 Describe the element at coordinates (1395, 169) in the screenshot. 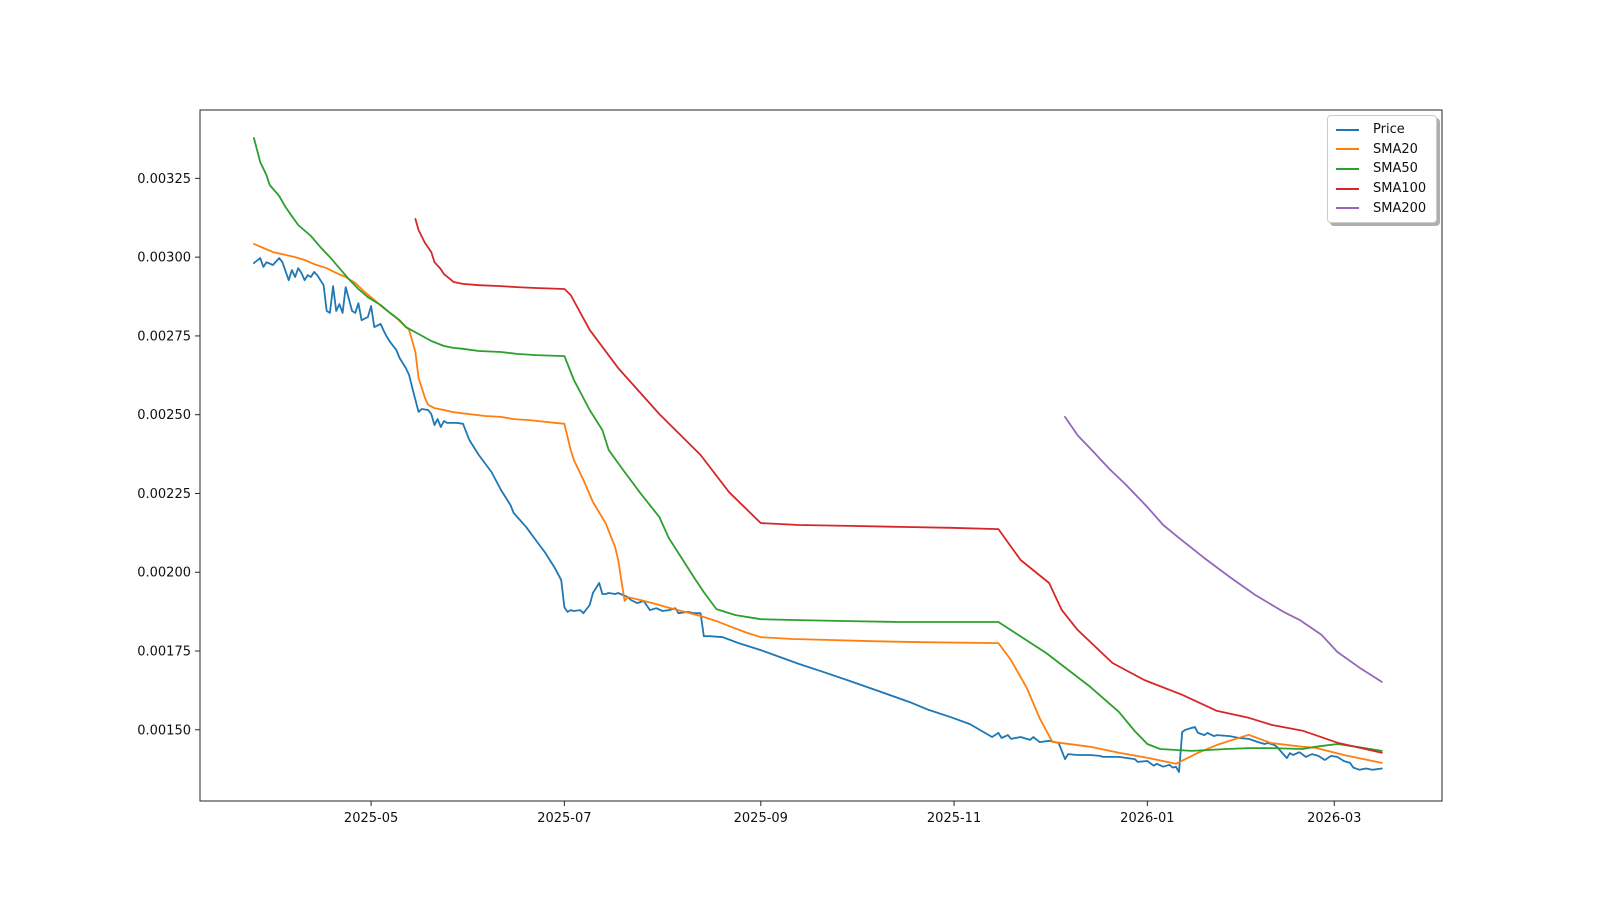

I see `legend-label: SMA50` at that location.